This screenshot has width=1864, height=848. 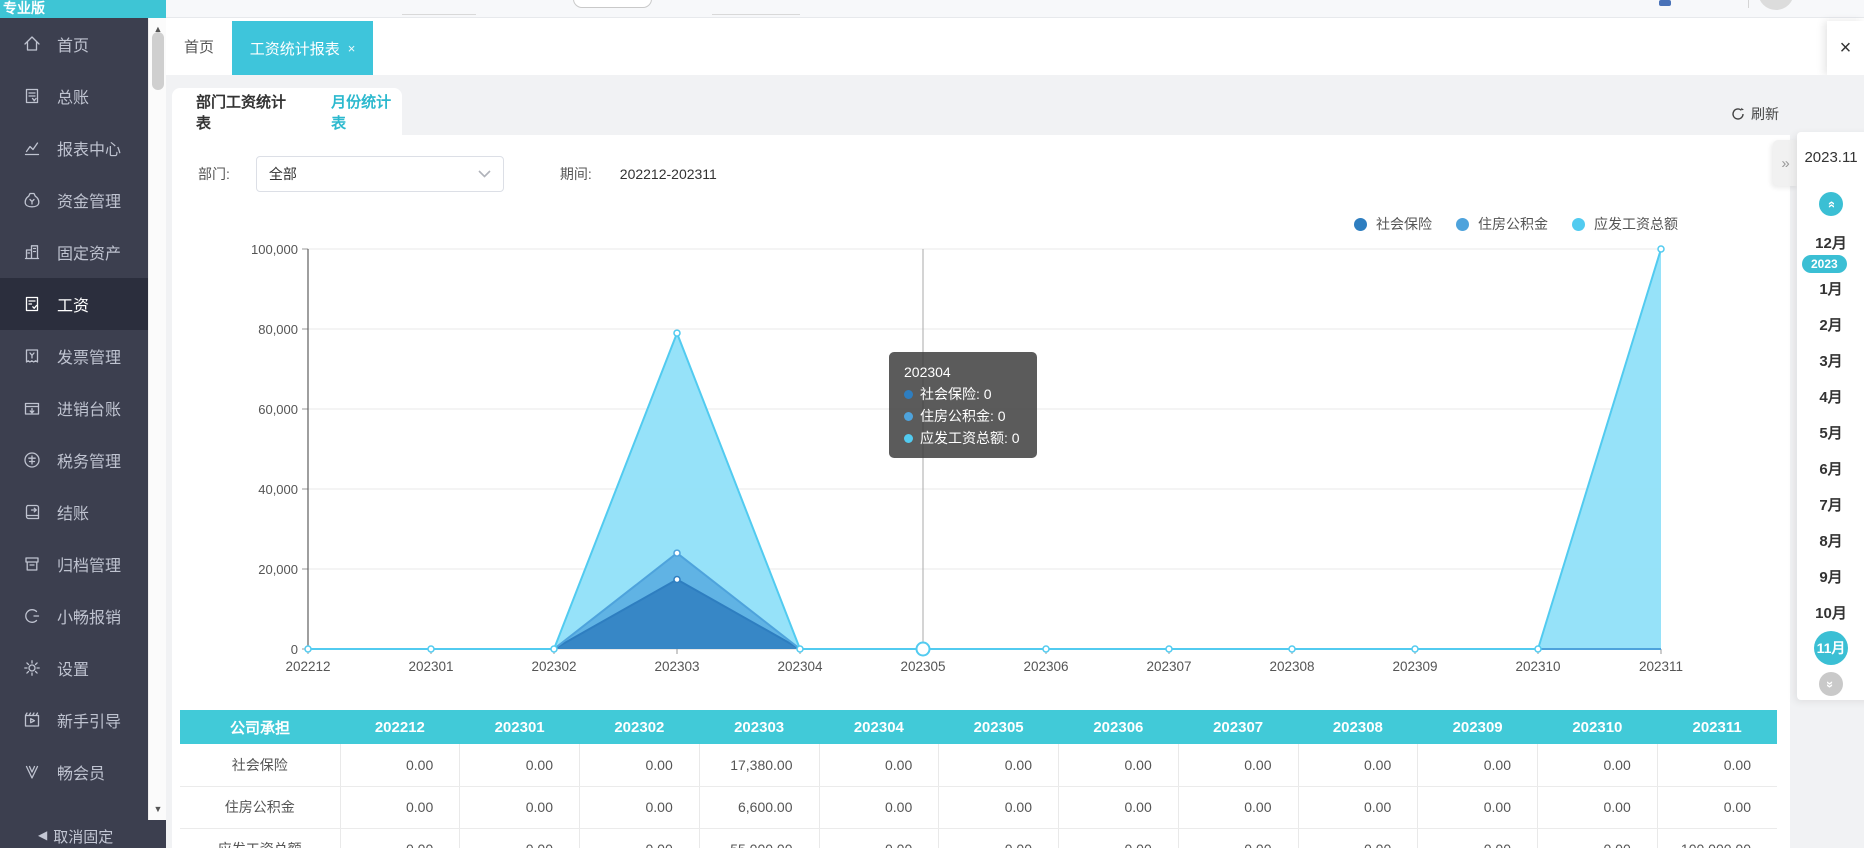 I want to click on month-scroll-up-button: », so click(x=1831, y=204).